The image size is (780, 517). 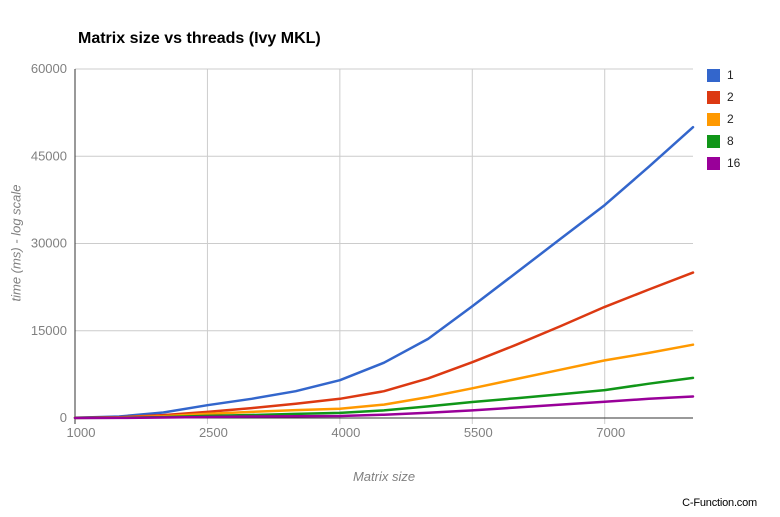 I want to click on x-tick-label: 5500, so click(x=478, y=432).